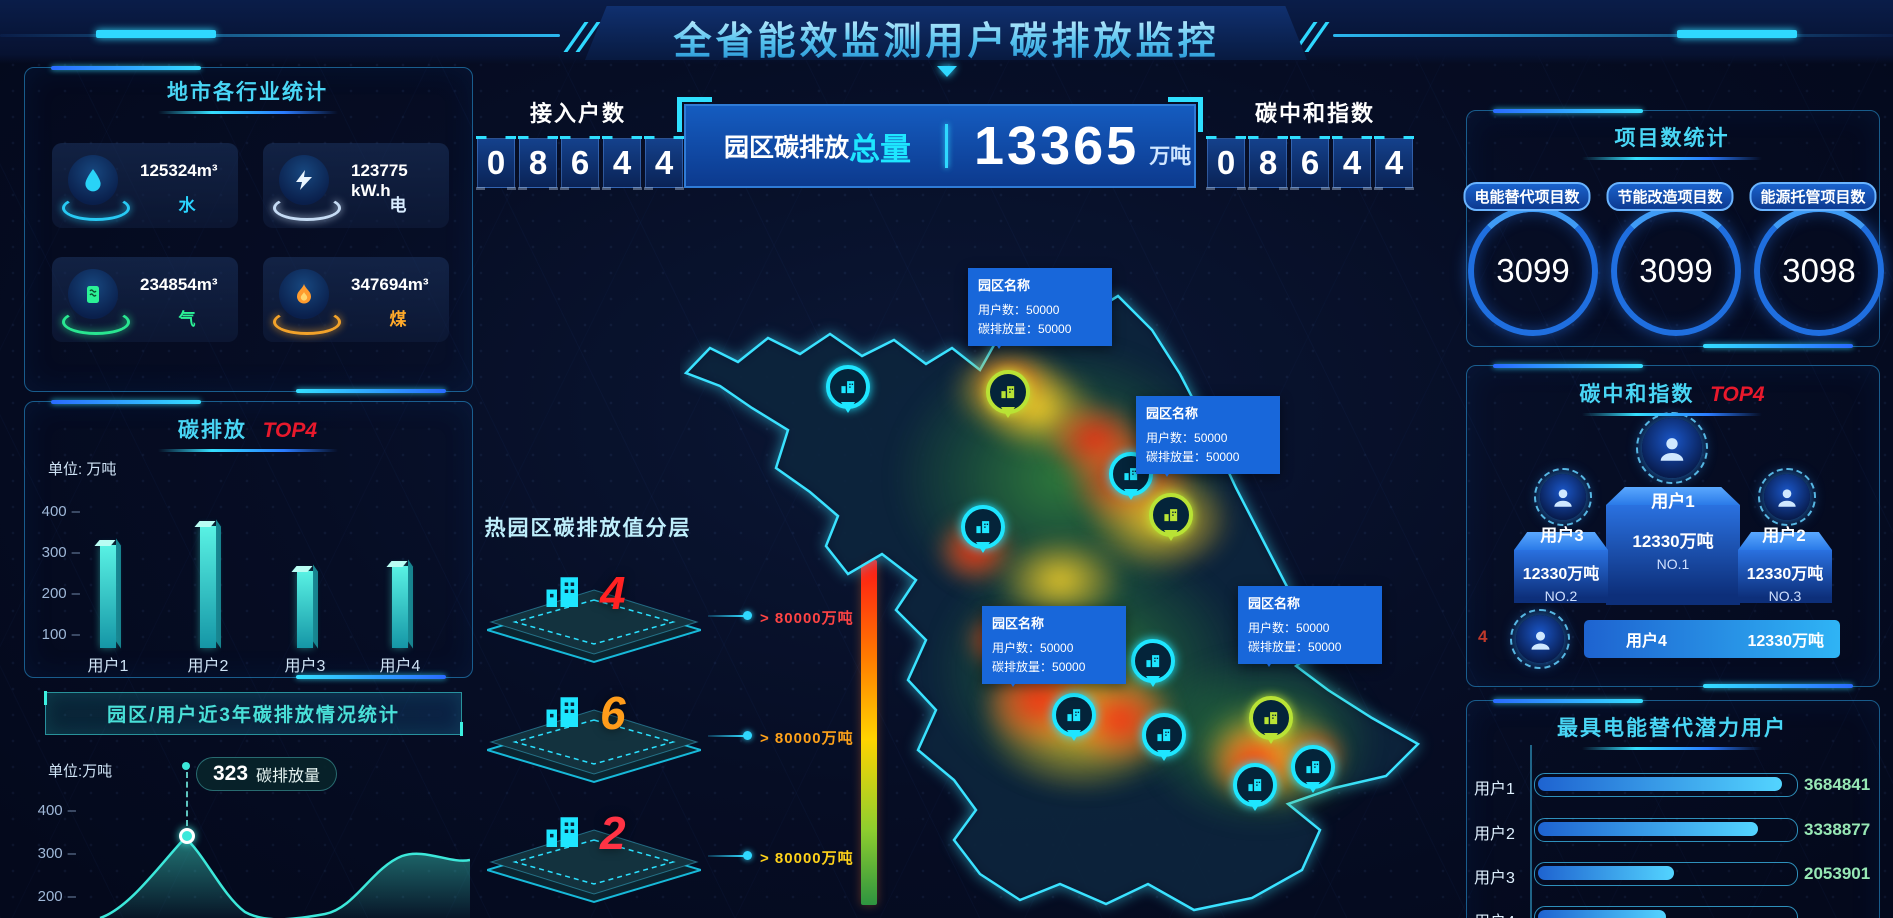 This screenshot has height=918, width=1893. I want to click on user1-avatar, so click(1672, 448).